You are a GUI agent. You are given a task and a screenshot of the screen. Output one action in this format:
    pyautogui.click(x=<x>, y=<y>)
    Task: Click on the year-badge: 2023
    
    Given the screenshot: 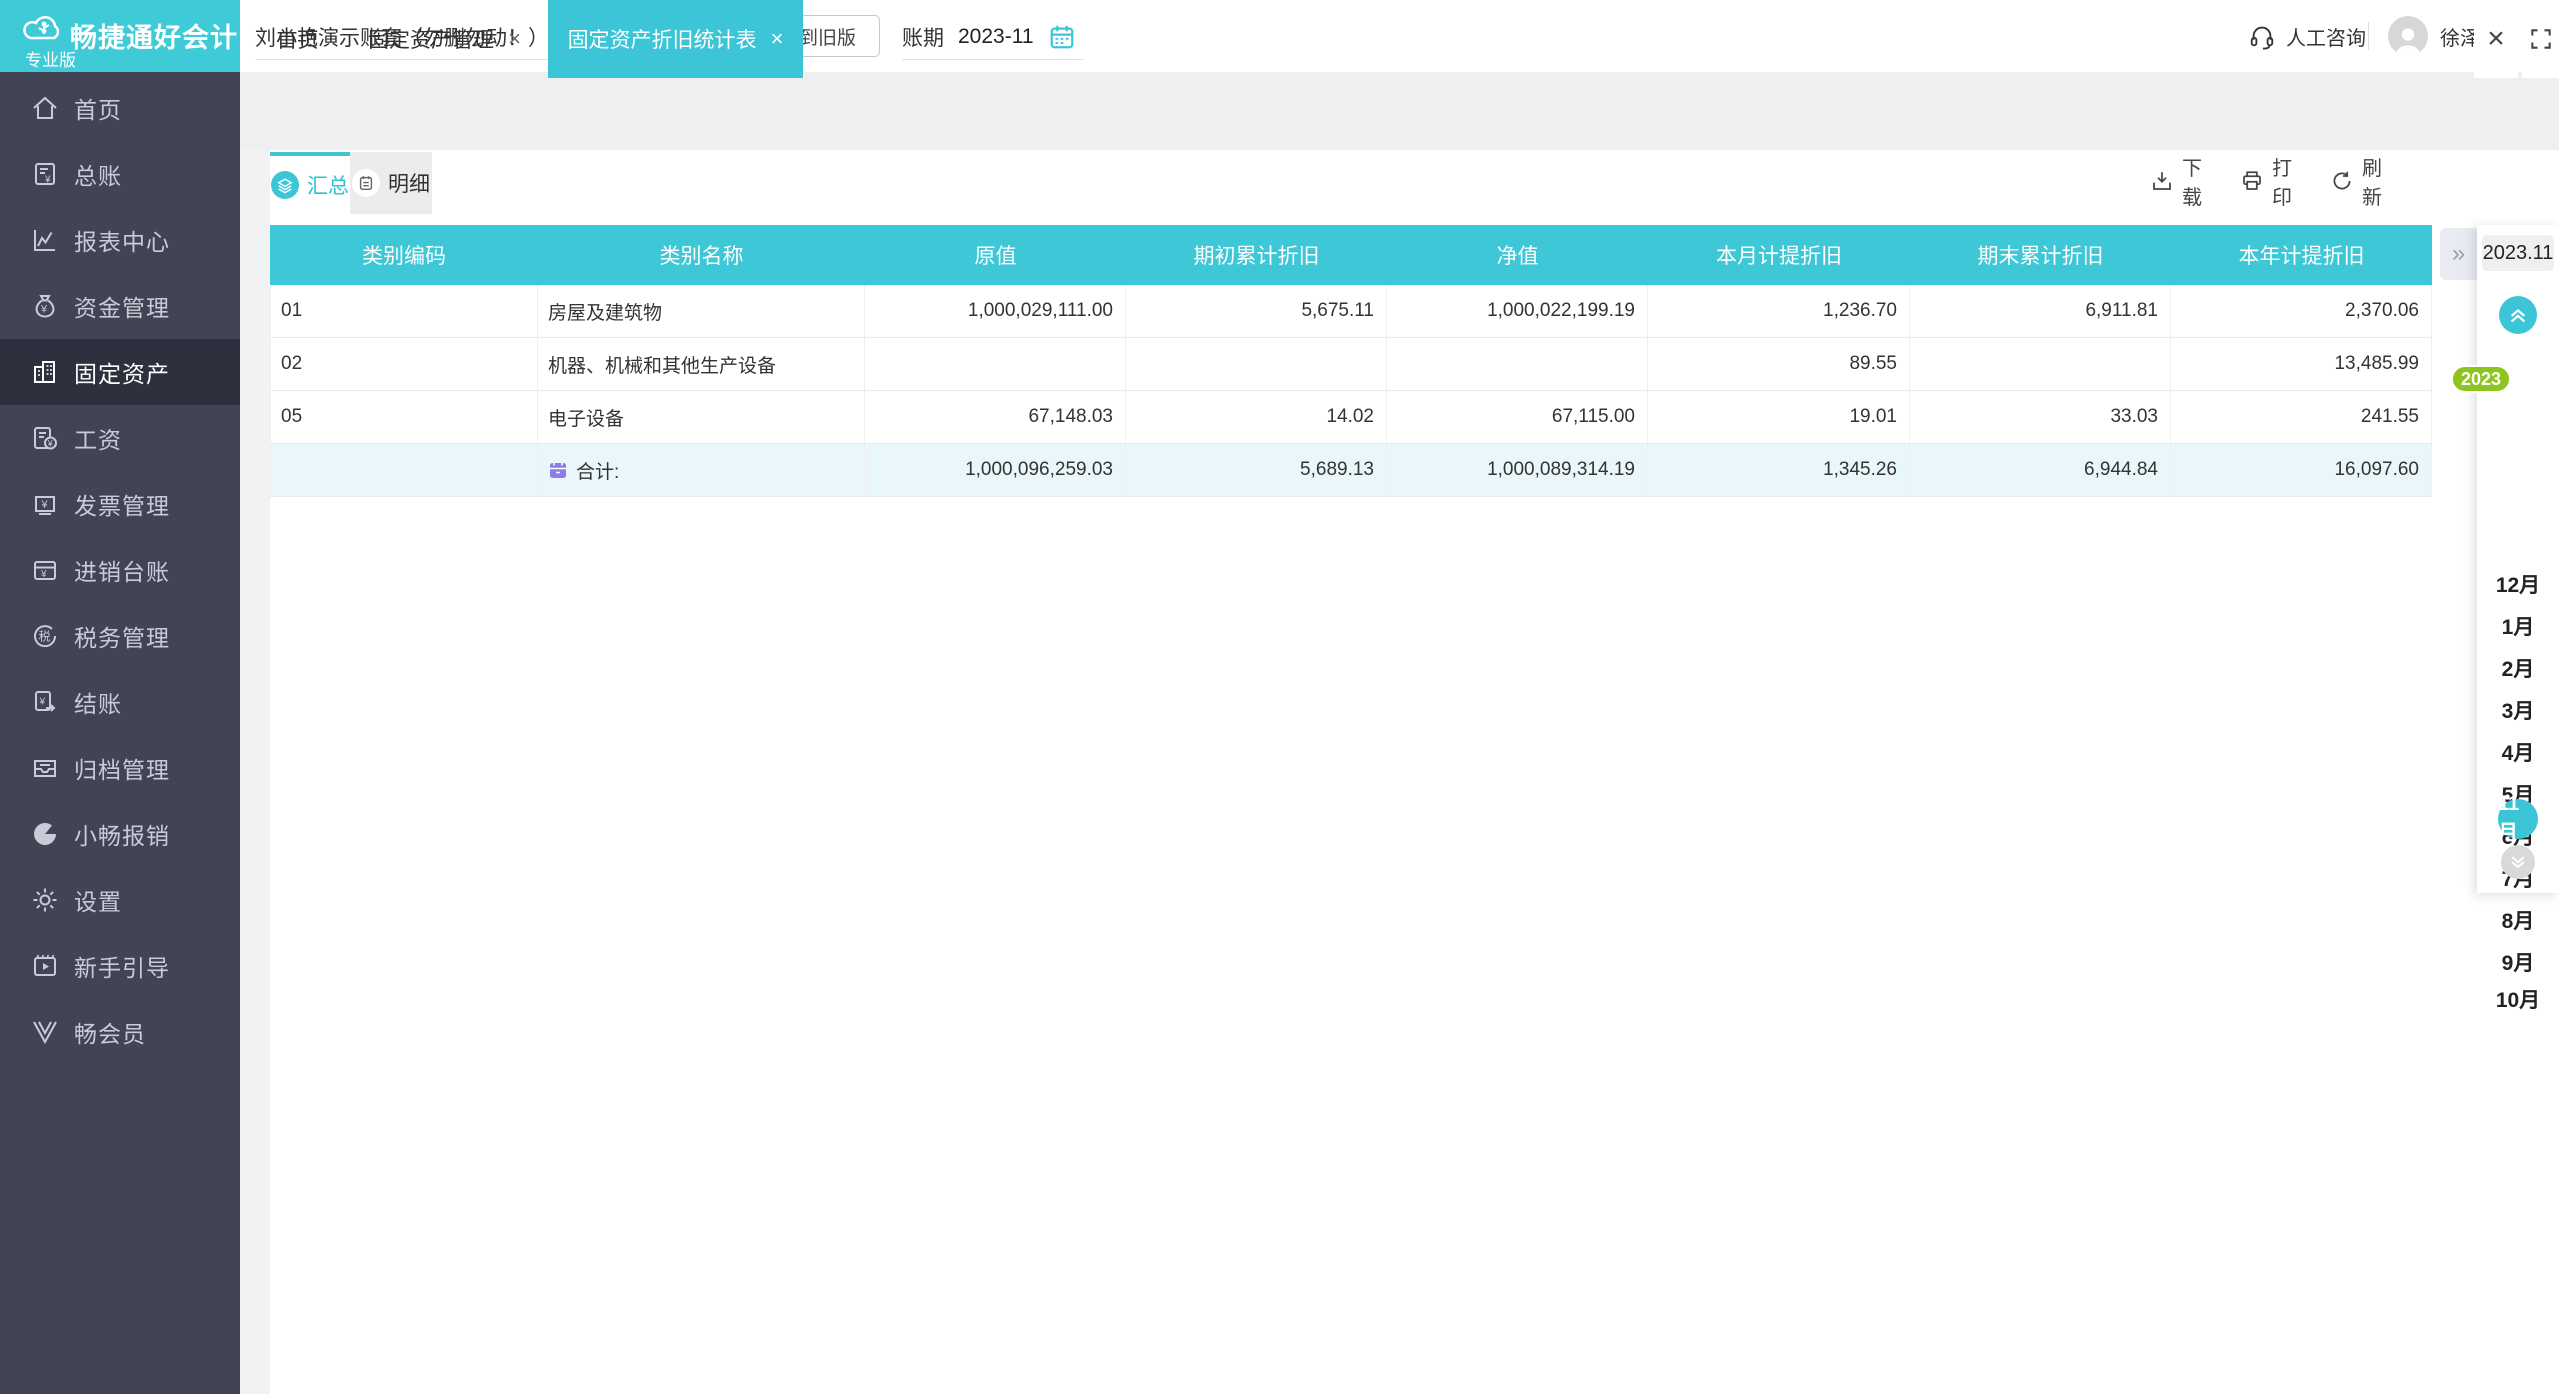 What is the action you would take?
    pyautogui.click(x=2481, y=379)
    